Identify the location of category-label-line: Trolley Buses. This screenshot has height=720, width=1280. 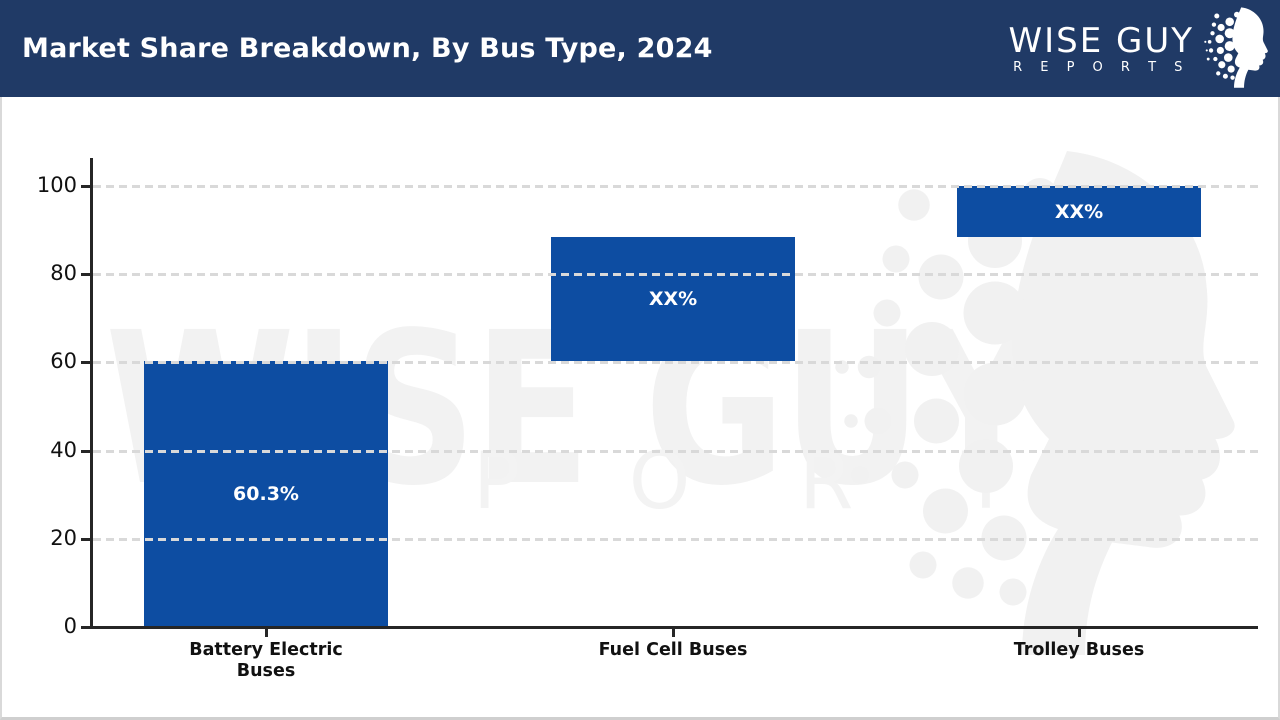
(1079, 650).